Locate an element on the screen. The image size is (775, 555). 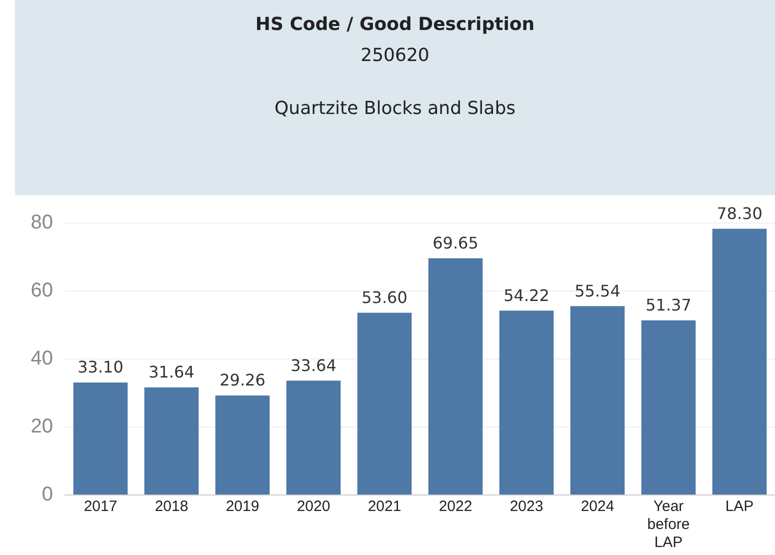
data-label: 54.22 is located at coordinates (527, 295).